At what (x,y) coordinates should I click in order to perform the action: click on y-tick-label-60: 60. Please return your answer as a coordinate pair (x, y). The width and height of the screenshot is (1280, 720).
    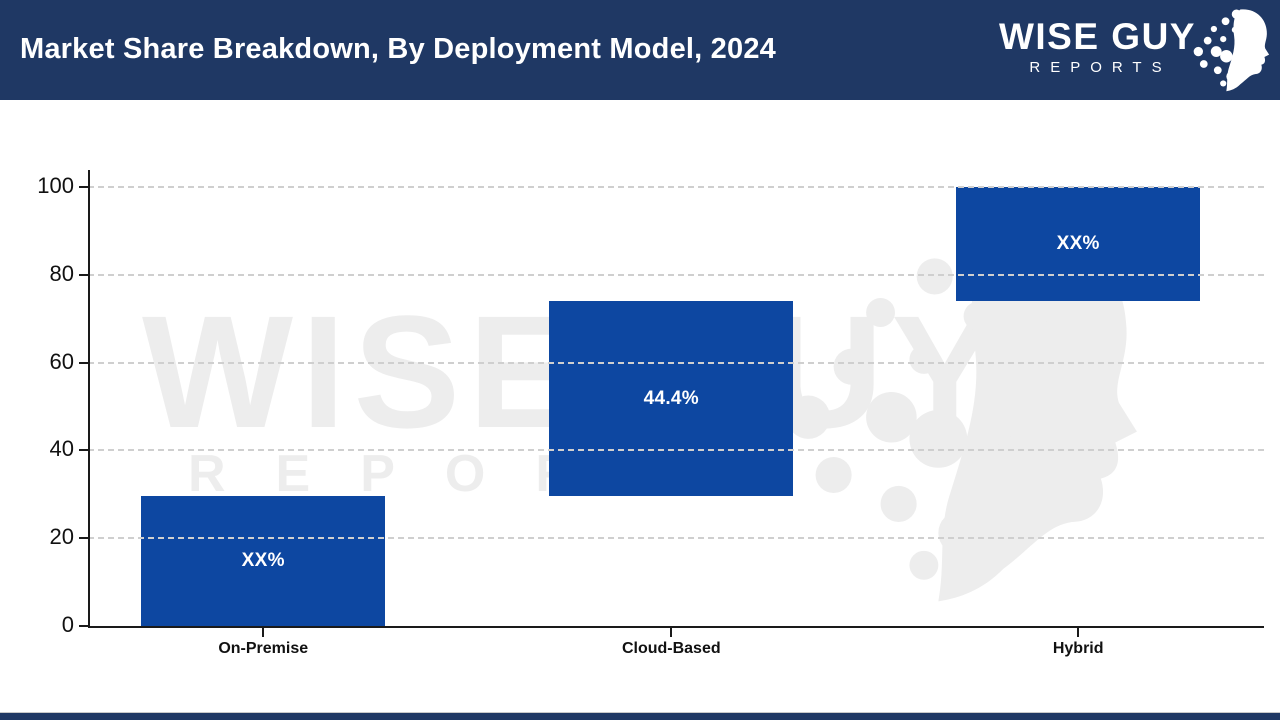
    Looking at the image, I should click on (61, 361).